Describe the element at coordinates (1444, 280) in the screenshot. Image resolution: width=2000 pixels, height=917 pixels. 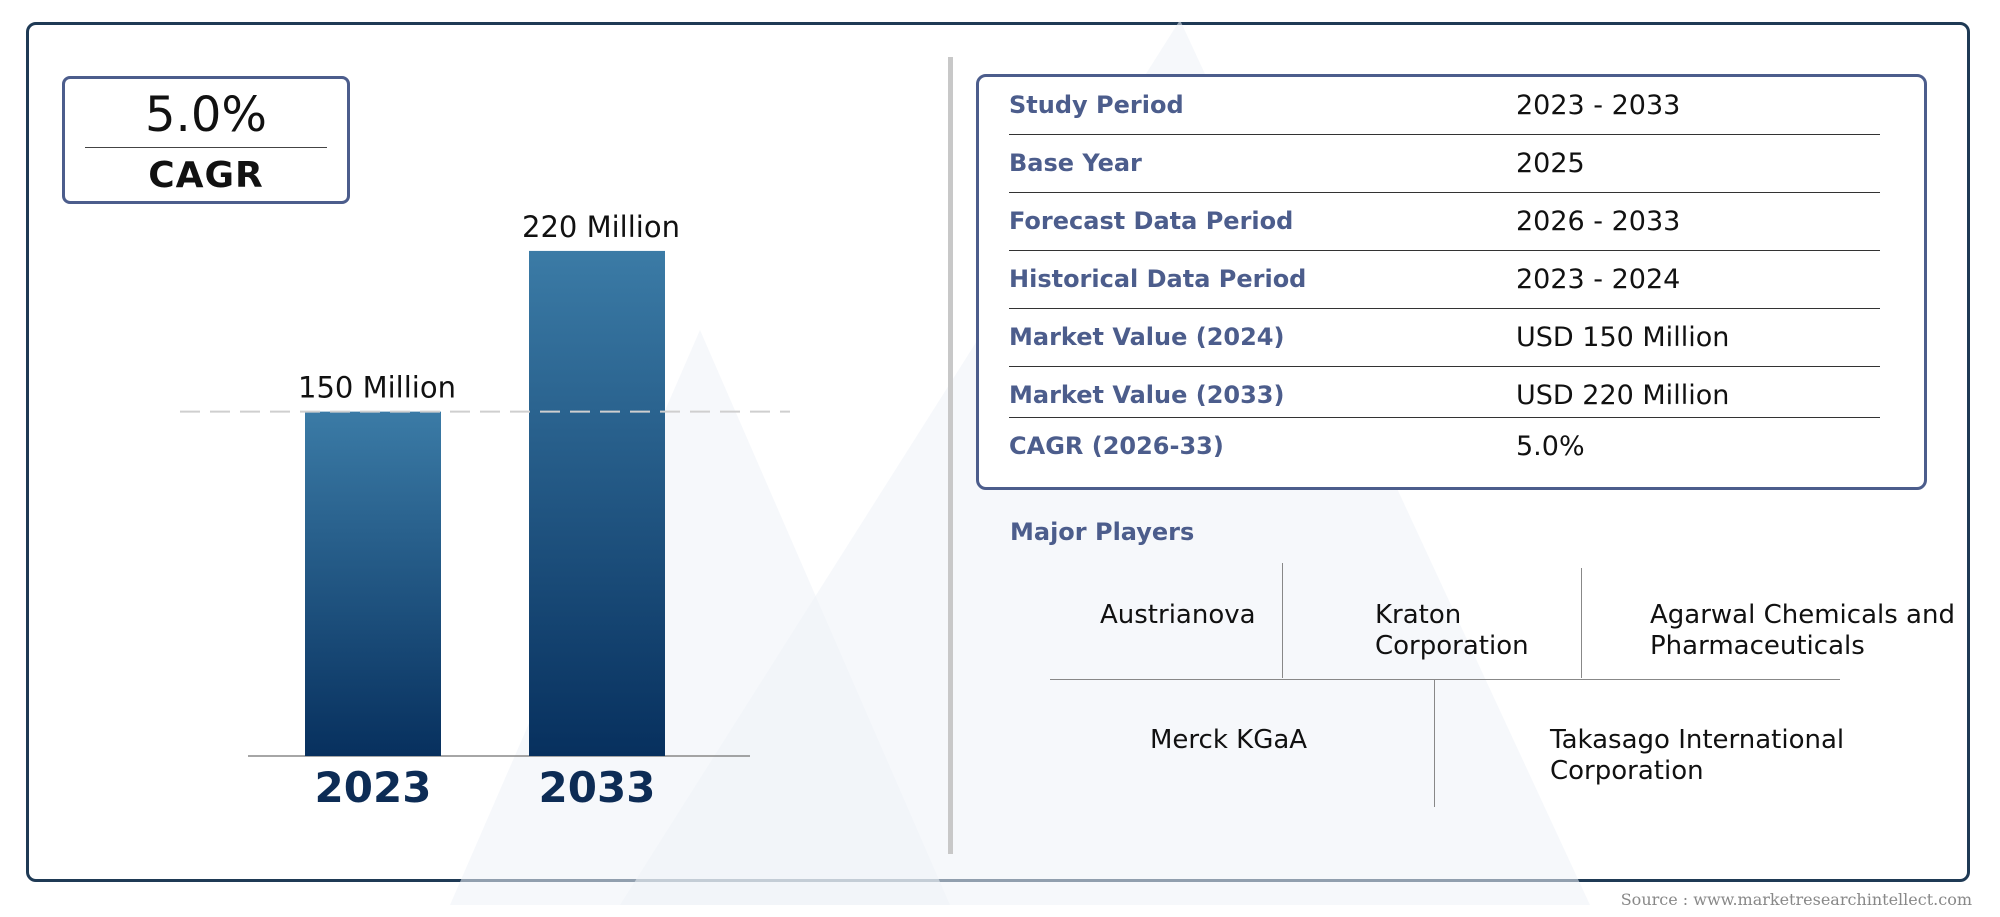
I see `table-row: Historical Data Period 2023 - 2024` at that location.